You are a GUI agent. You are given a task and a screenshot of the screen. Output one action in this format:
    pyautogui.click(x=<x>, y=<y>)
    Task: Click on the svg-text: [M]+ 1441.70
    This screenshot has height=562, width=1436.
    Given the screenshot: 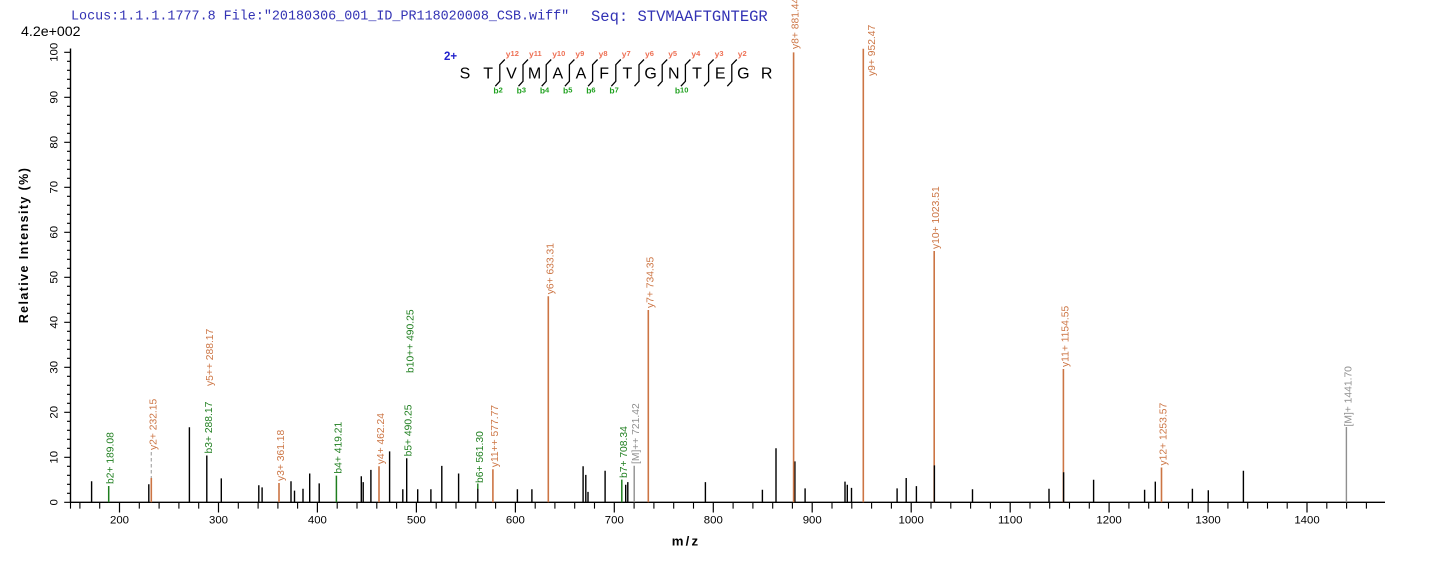 What is the action you would take?
    pyautogui.click(x=1348, y=396)
    